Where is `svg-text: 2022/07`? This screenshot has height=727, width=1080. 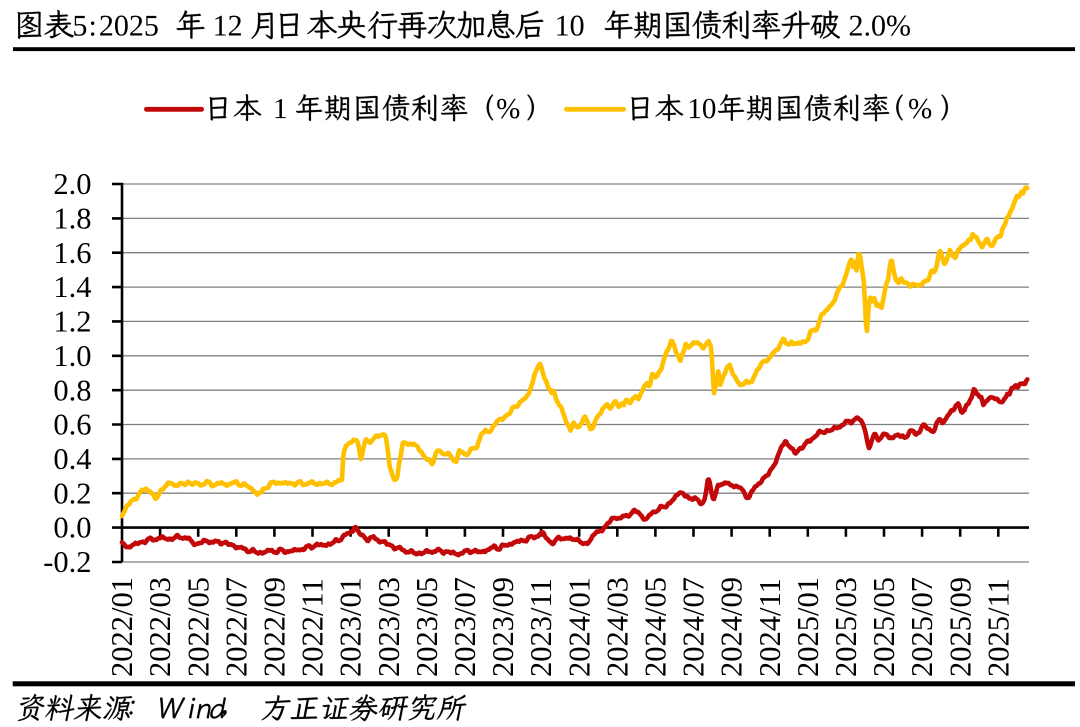
svg-text: 2022/07 is located at coordinates (236, 627).